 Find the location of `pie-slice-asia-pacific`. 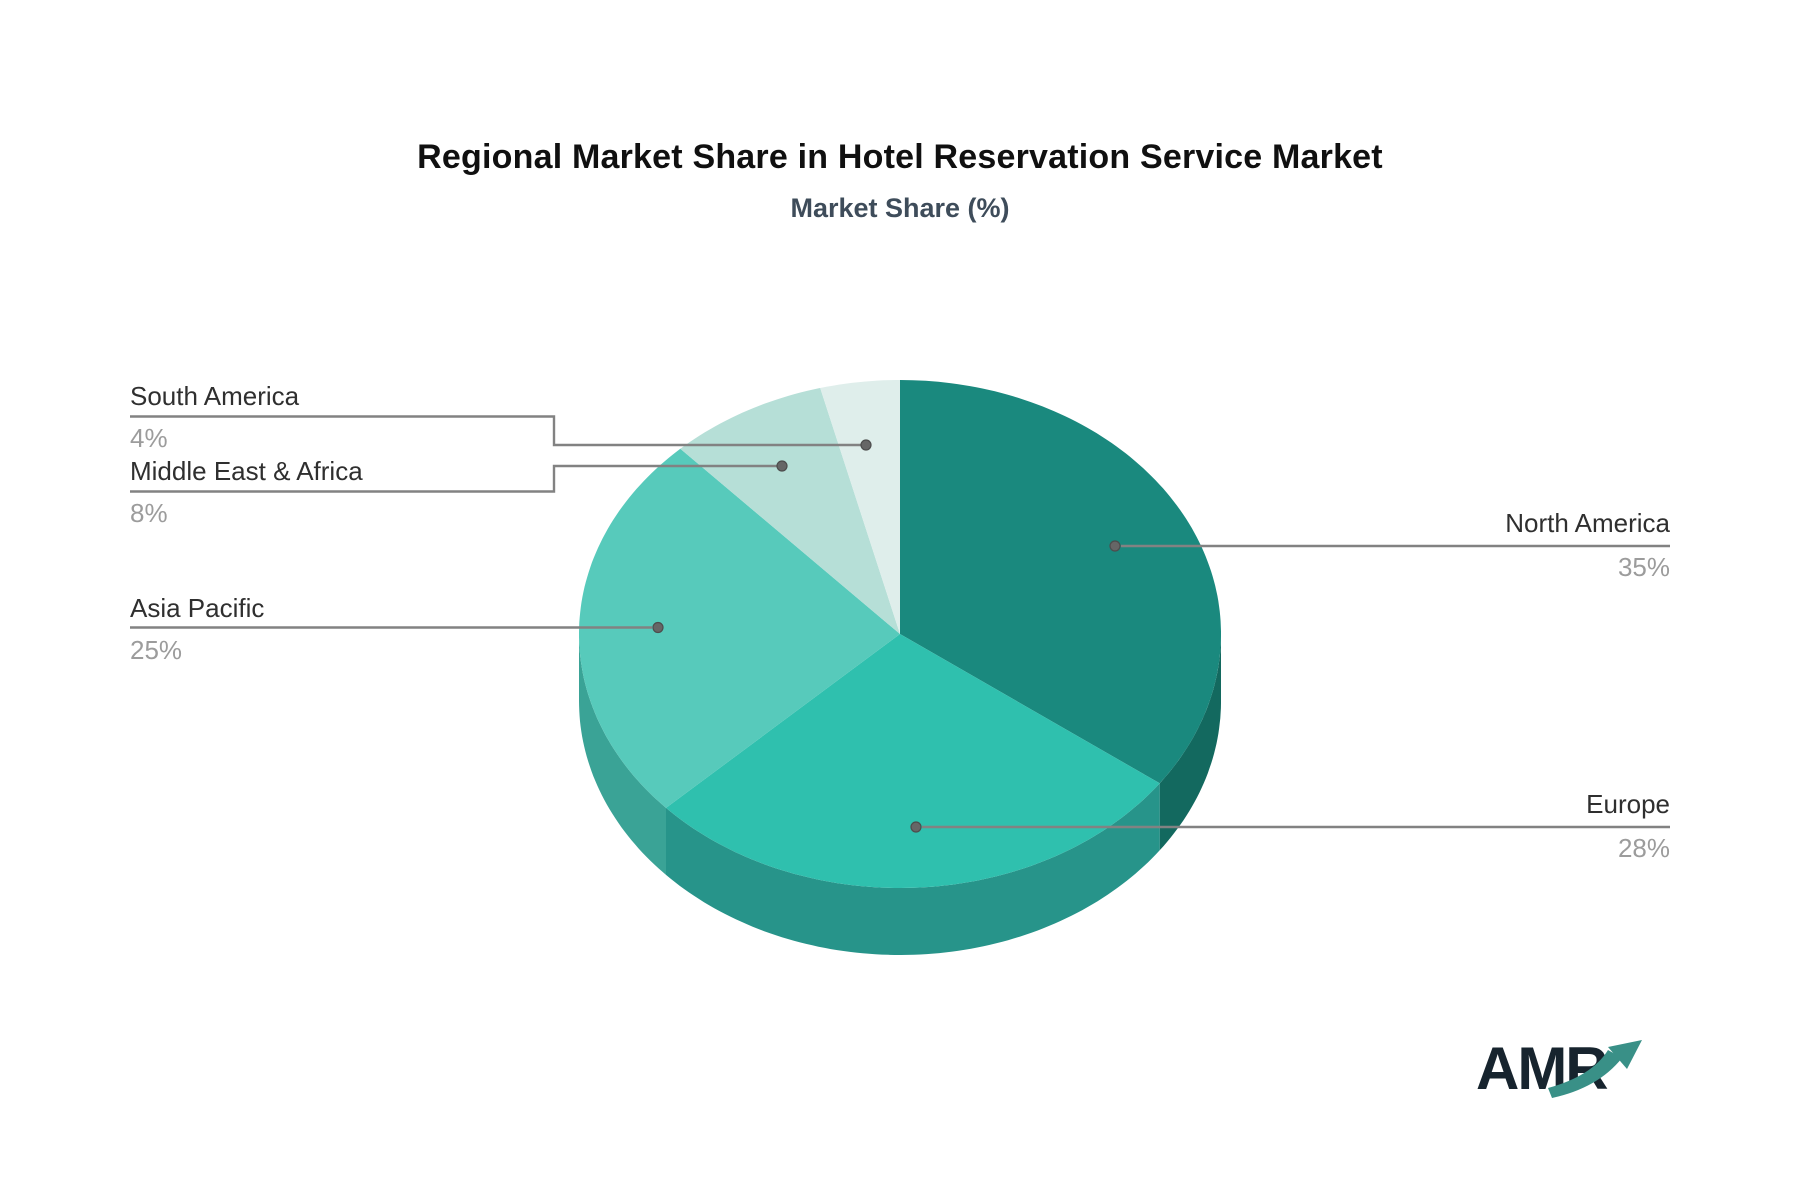

pie-slice-asia-pacific is located at coordinates (739, 628).